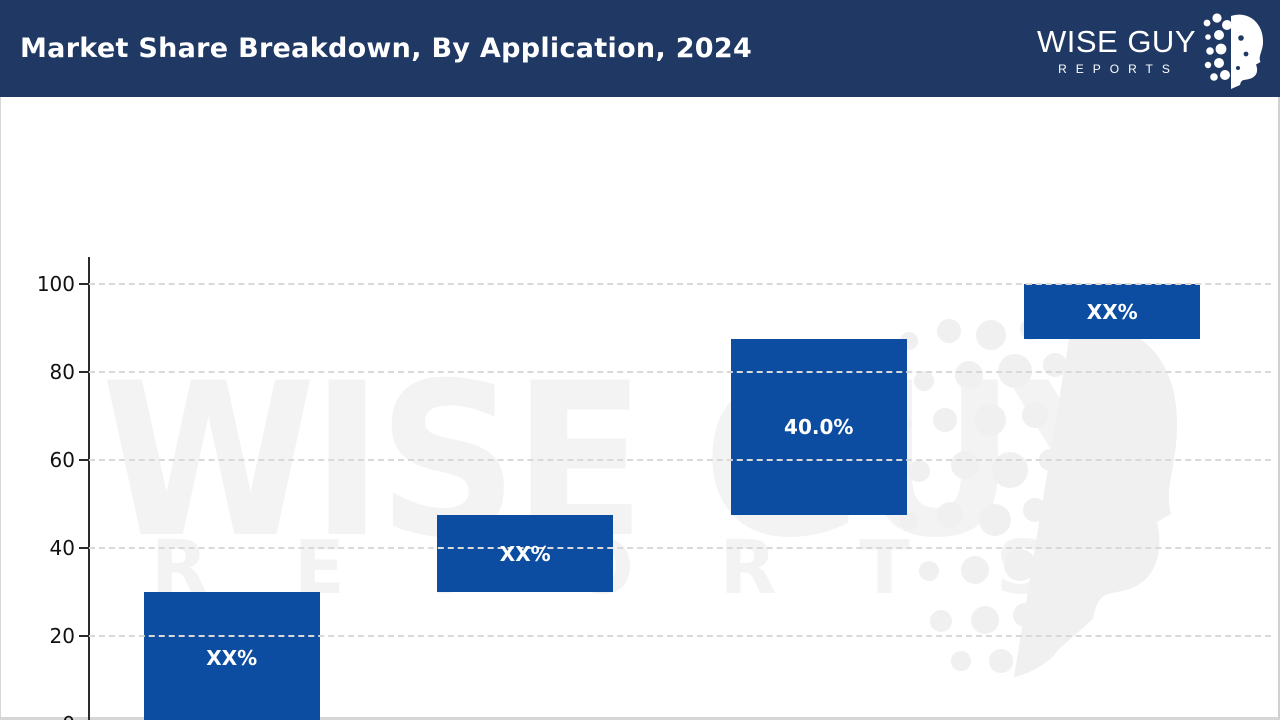  I want to click on y-tick-label: 60, so click(62, 460).